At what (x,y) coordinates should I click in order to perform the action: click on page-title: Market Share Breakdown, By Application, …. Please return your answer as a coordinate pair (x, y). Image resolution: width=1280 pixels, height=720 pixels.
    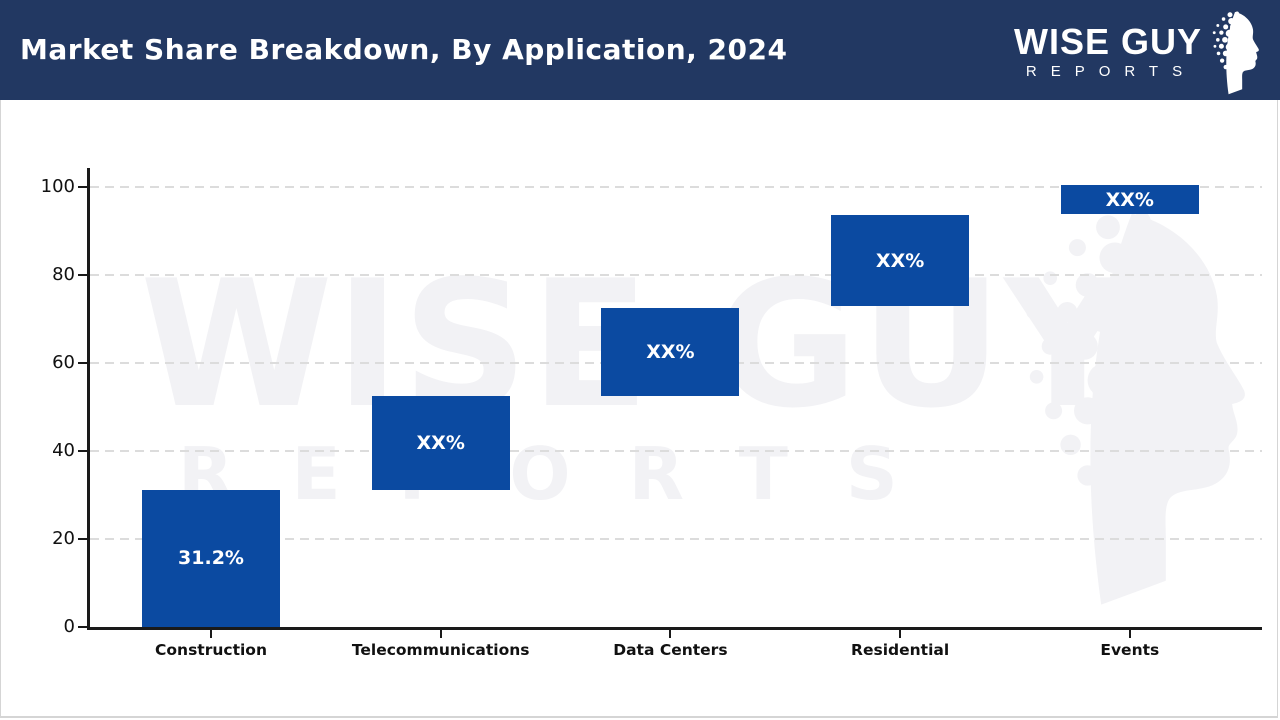
    Looking at the image, I should click on (404, 49).